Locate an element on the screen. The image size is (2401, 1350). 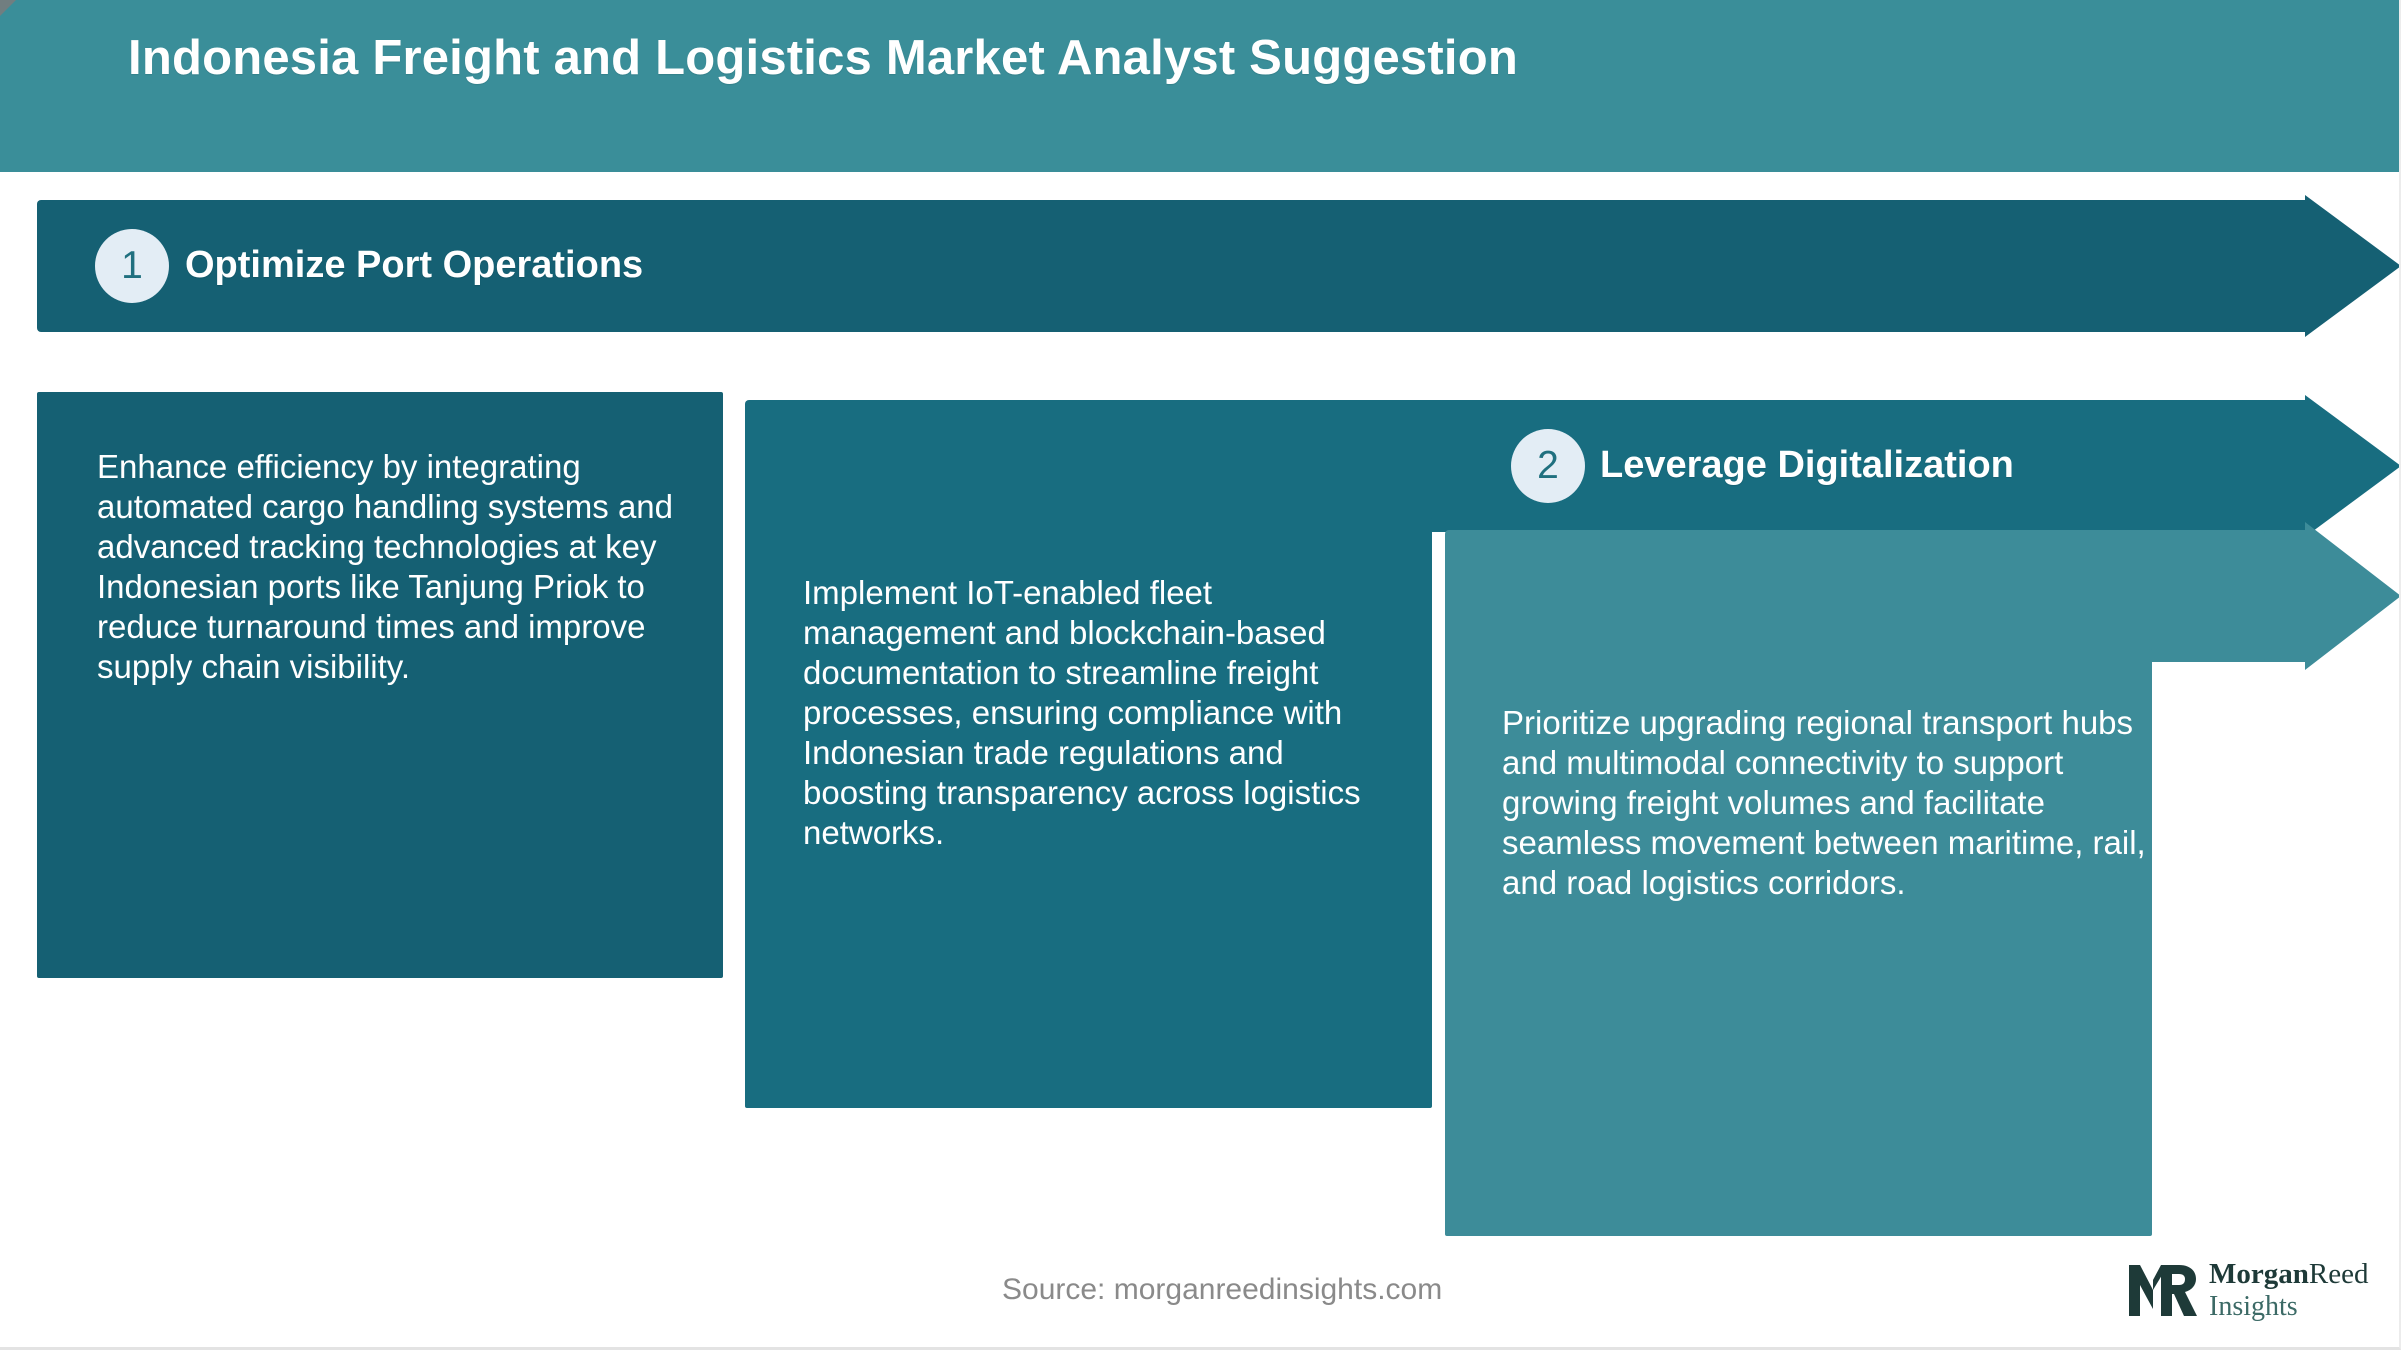
source-attribution: Source: morganreedinsights.com is located at coordinates (1222, 1289).